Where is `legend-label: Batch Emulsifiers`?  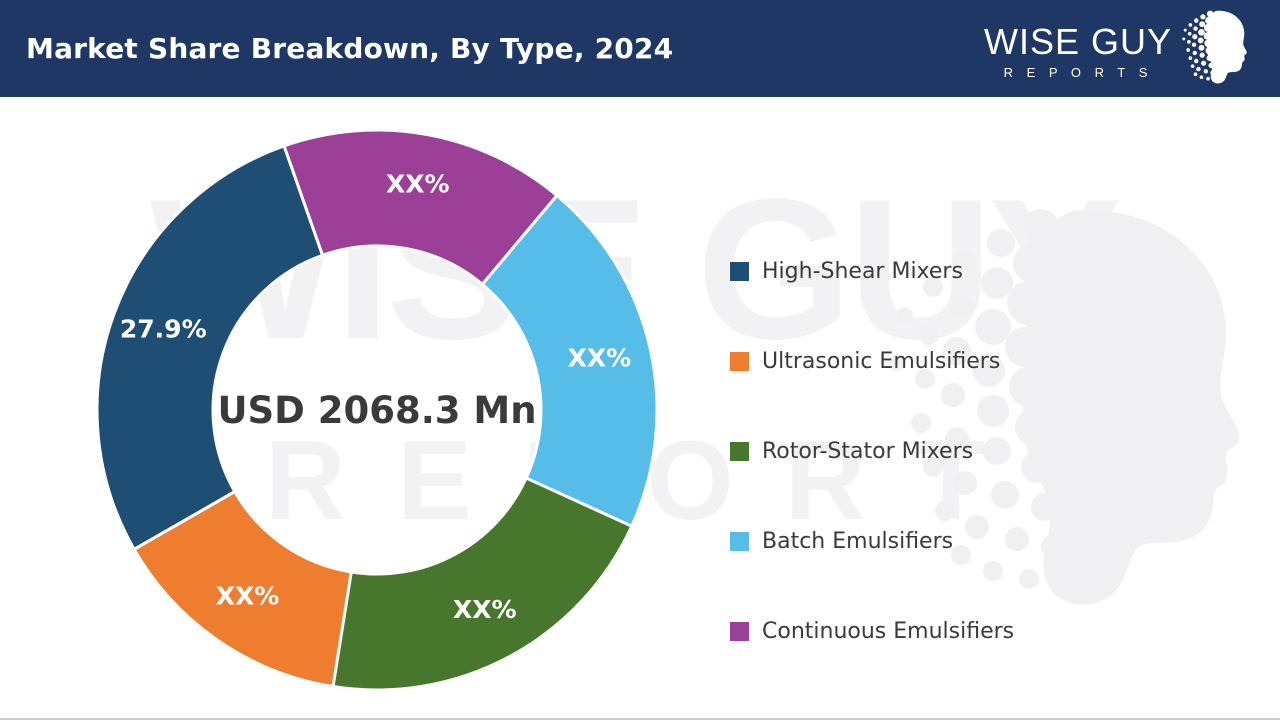 legend-label: Batch Emulsifiers is located at coordinates (858, 541).